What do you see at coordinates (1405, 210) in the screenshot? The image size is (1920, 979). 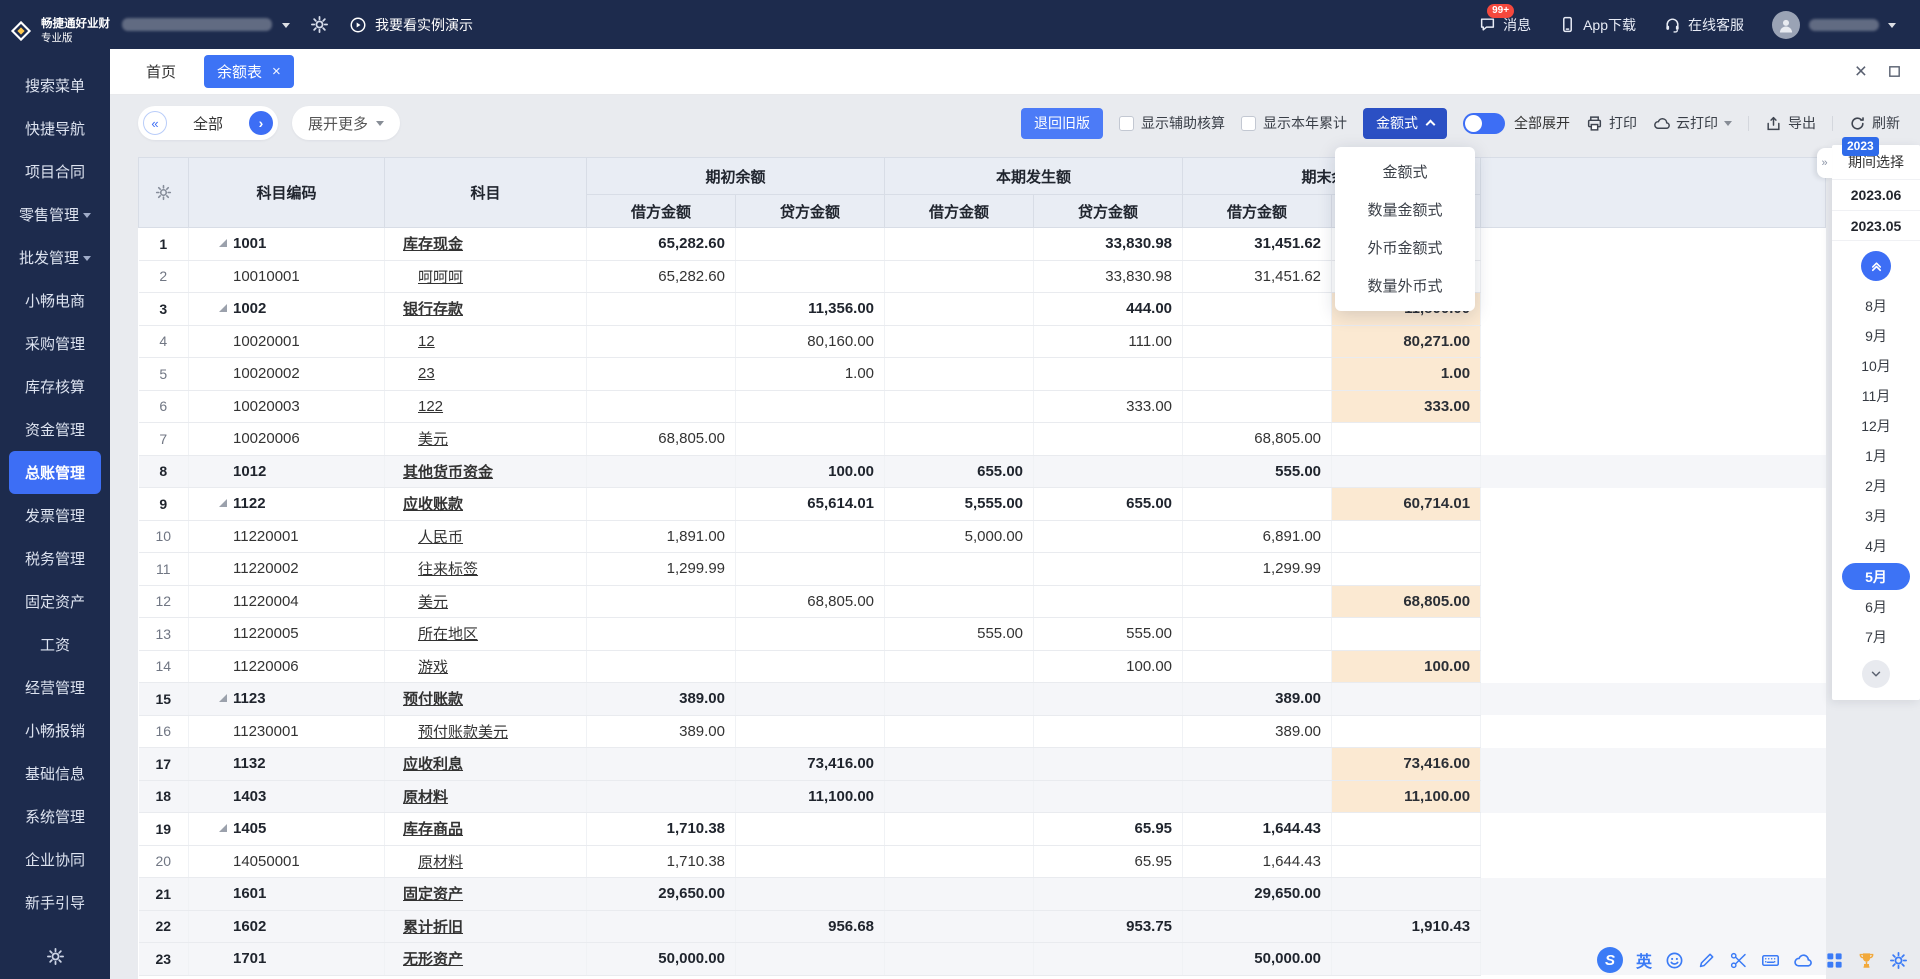 I see `format-menu-item: 数量金额式` at bounding box center [1405, 210].